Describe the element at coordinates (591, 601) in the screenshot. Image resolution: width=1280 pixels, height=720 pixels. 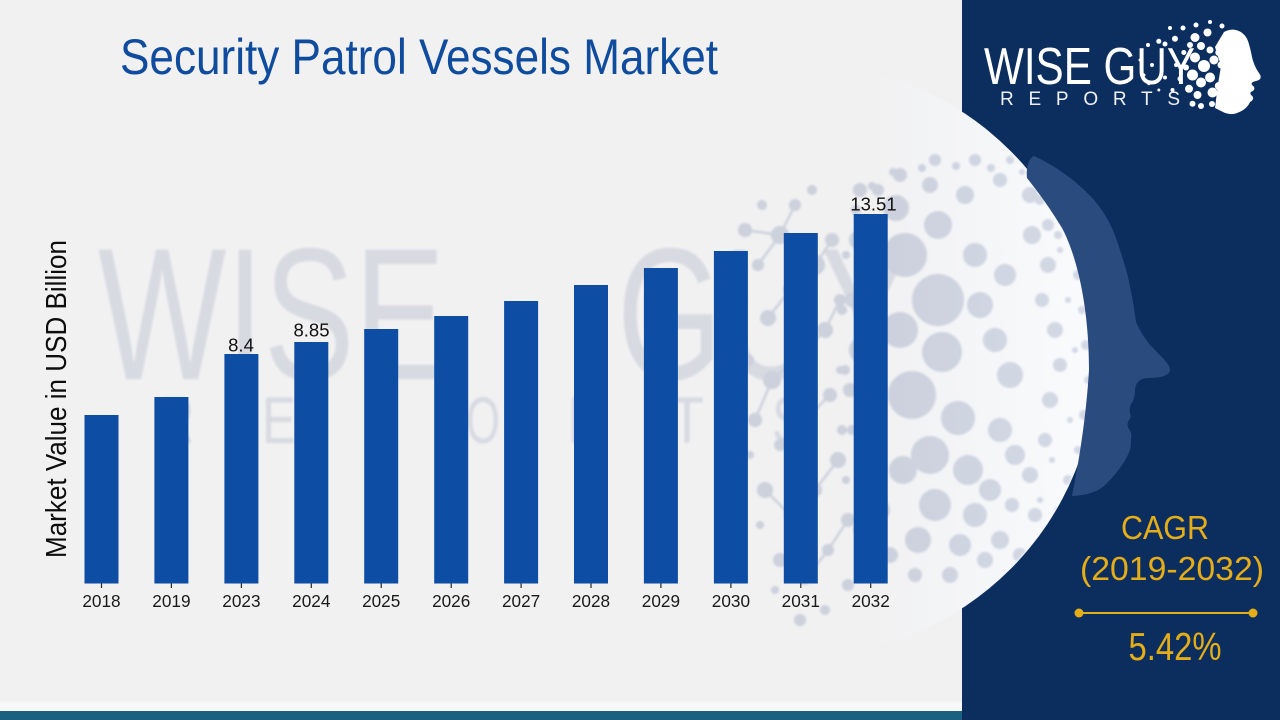
I see `svg-text: 2028` at that location.